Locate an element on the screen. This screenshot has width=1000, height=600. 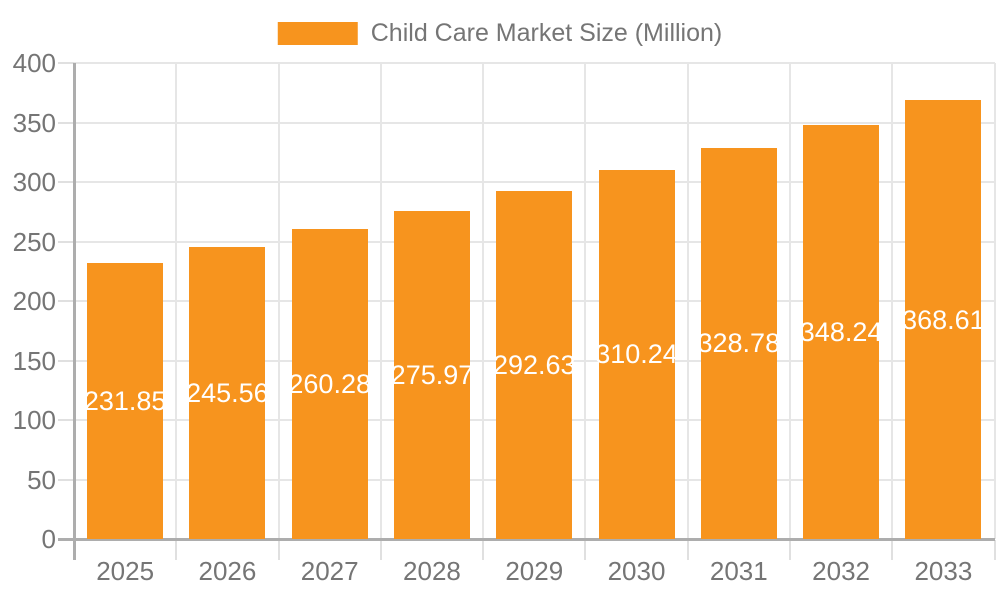
bar-2030 is located at coordinates (636, 354).